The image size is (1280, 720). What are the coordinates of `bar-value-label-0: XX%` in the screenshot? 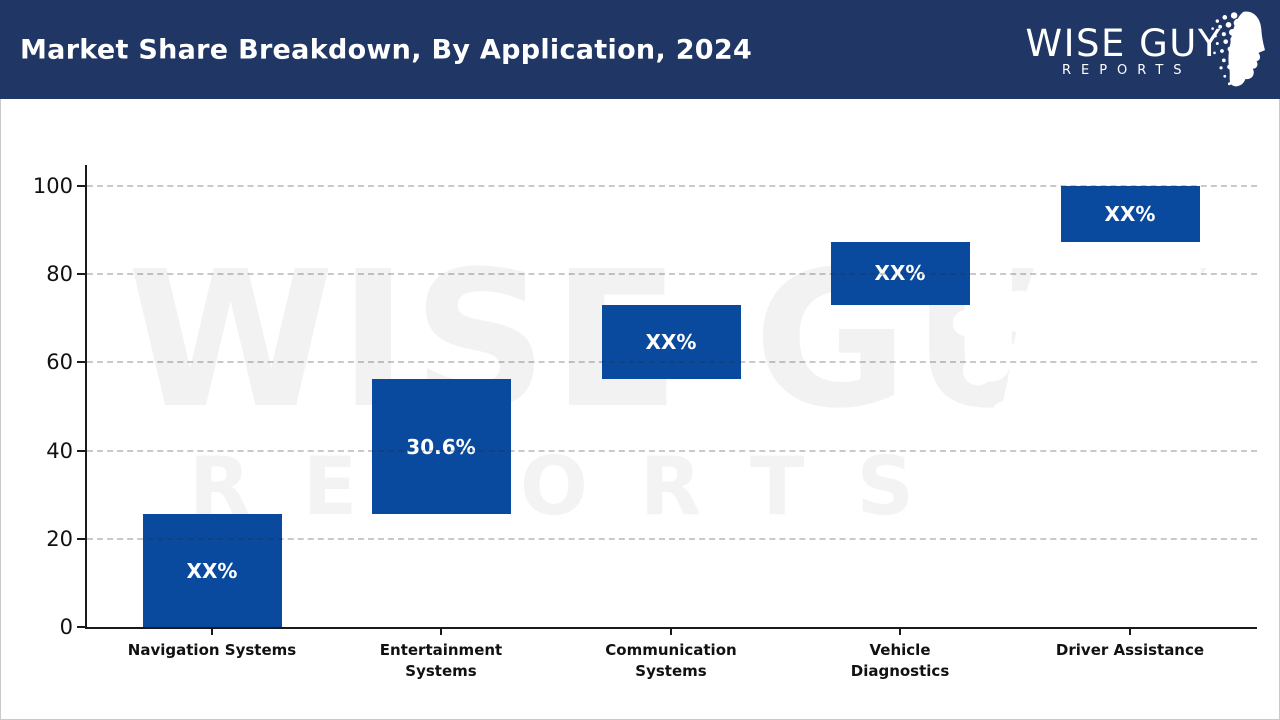 It's located at (212, 570).